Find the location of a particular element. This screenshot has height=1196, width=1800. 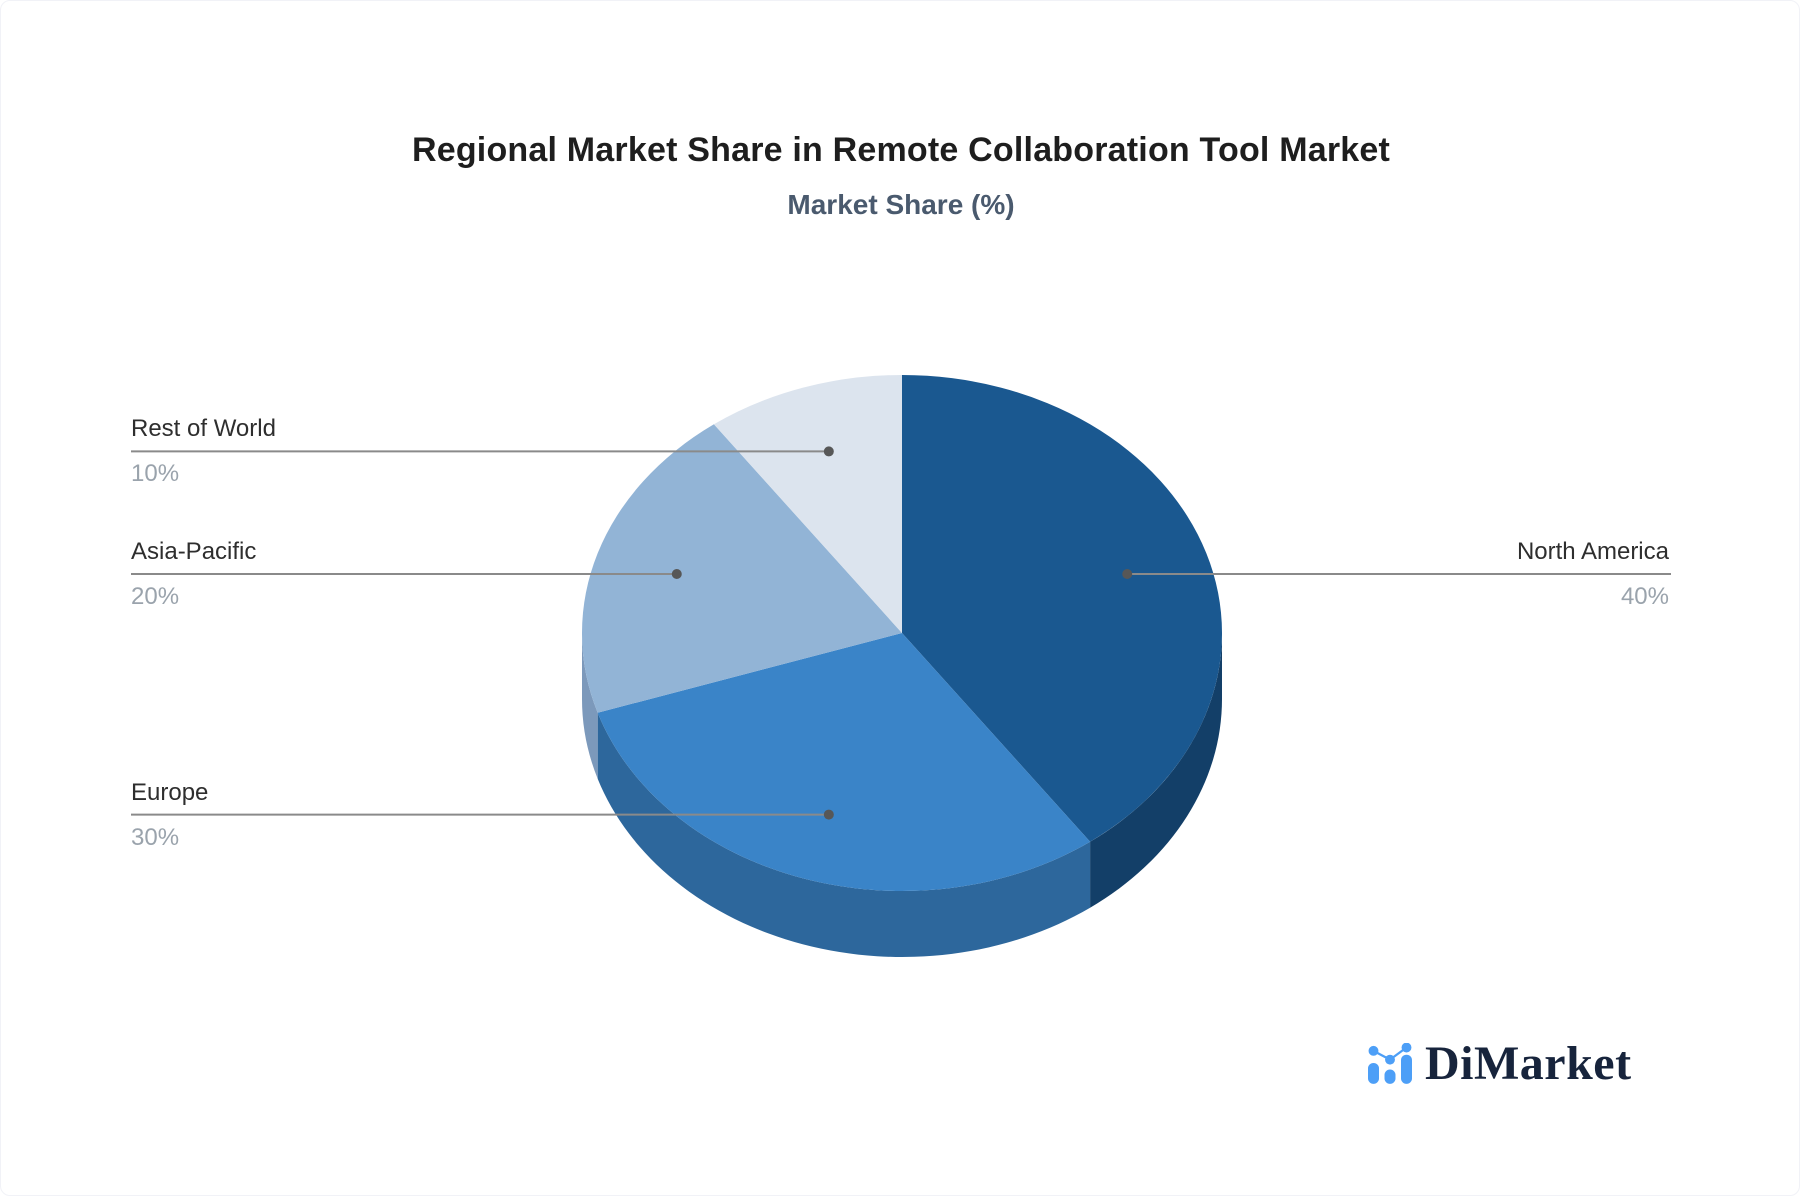

pie-slice-asia-pacific is located at coordinates (742, 568).